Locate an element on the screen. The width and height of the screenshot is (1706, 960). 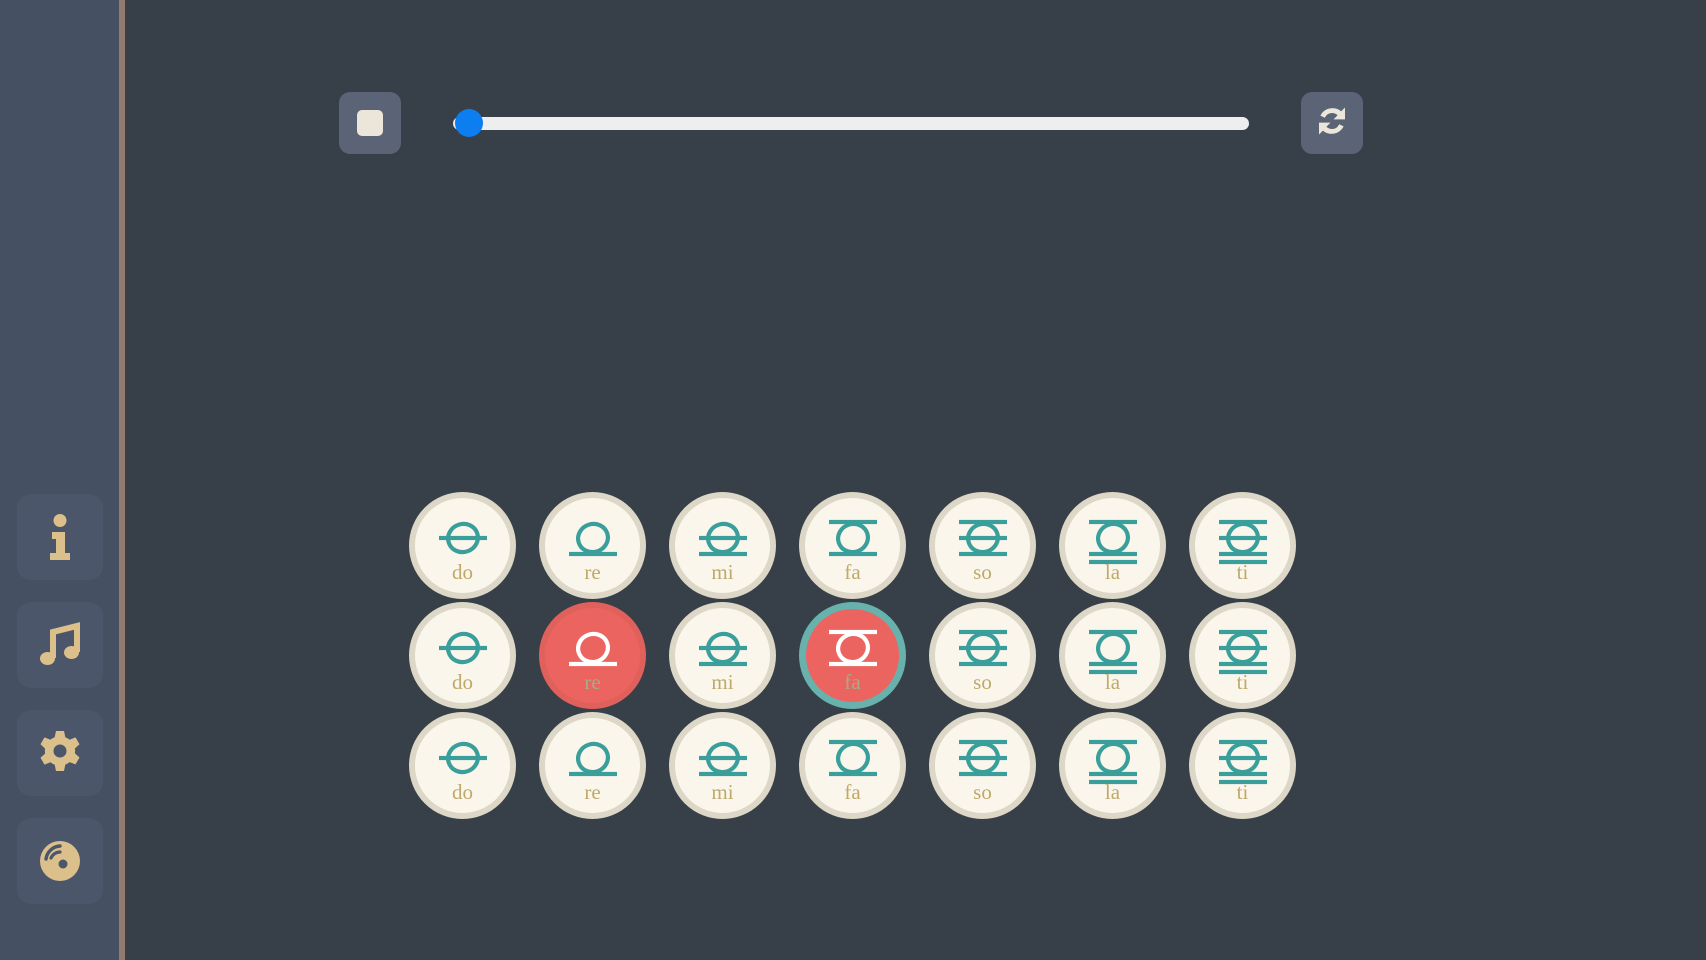
info-icon is located at coordinates (60, 537).